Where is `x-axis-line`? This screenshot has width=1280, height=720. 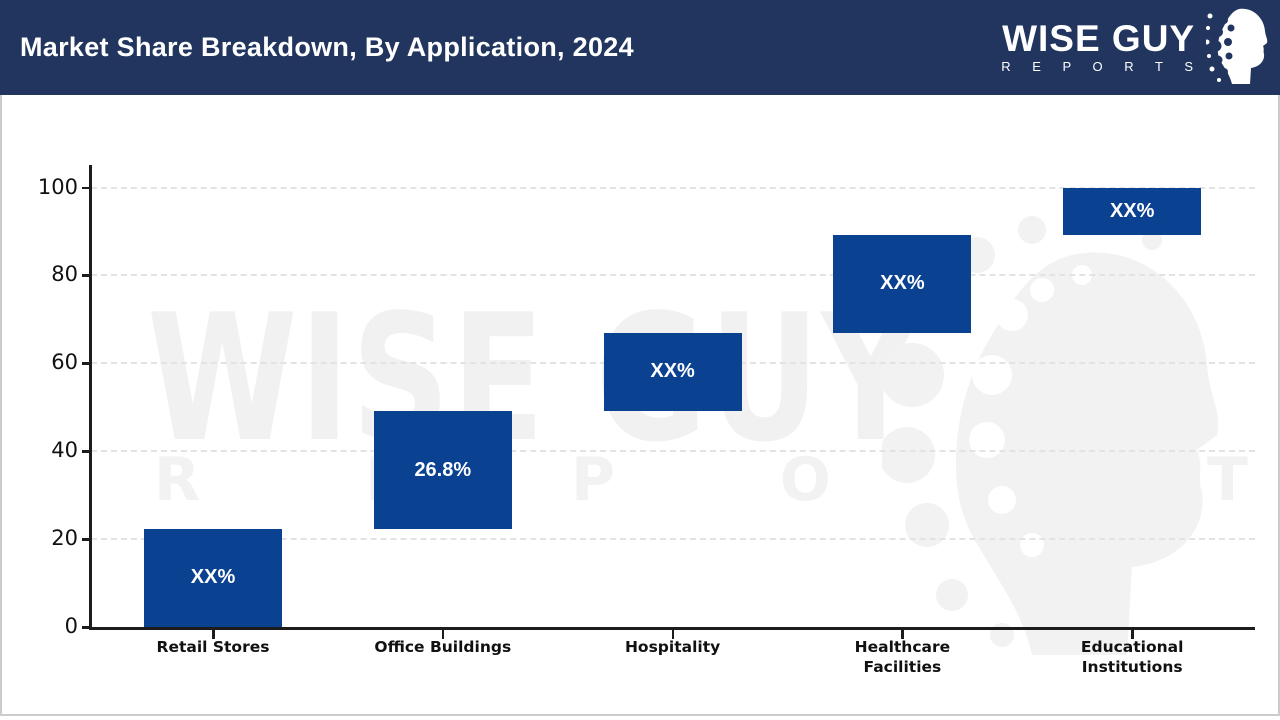
x-axis-line is located at coordinates (672, 628).